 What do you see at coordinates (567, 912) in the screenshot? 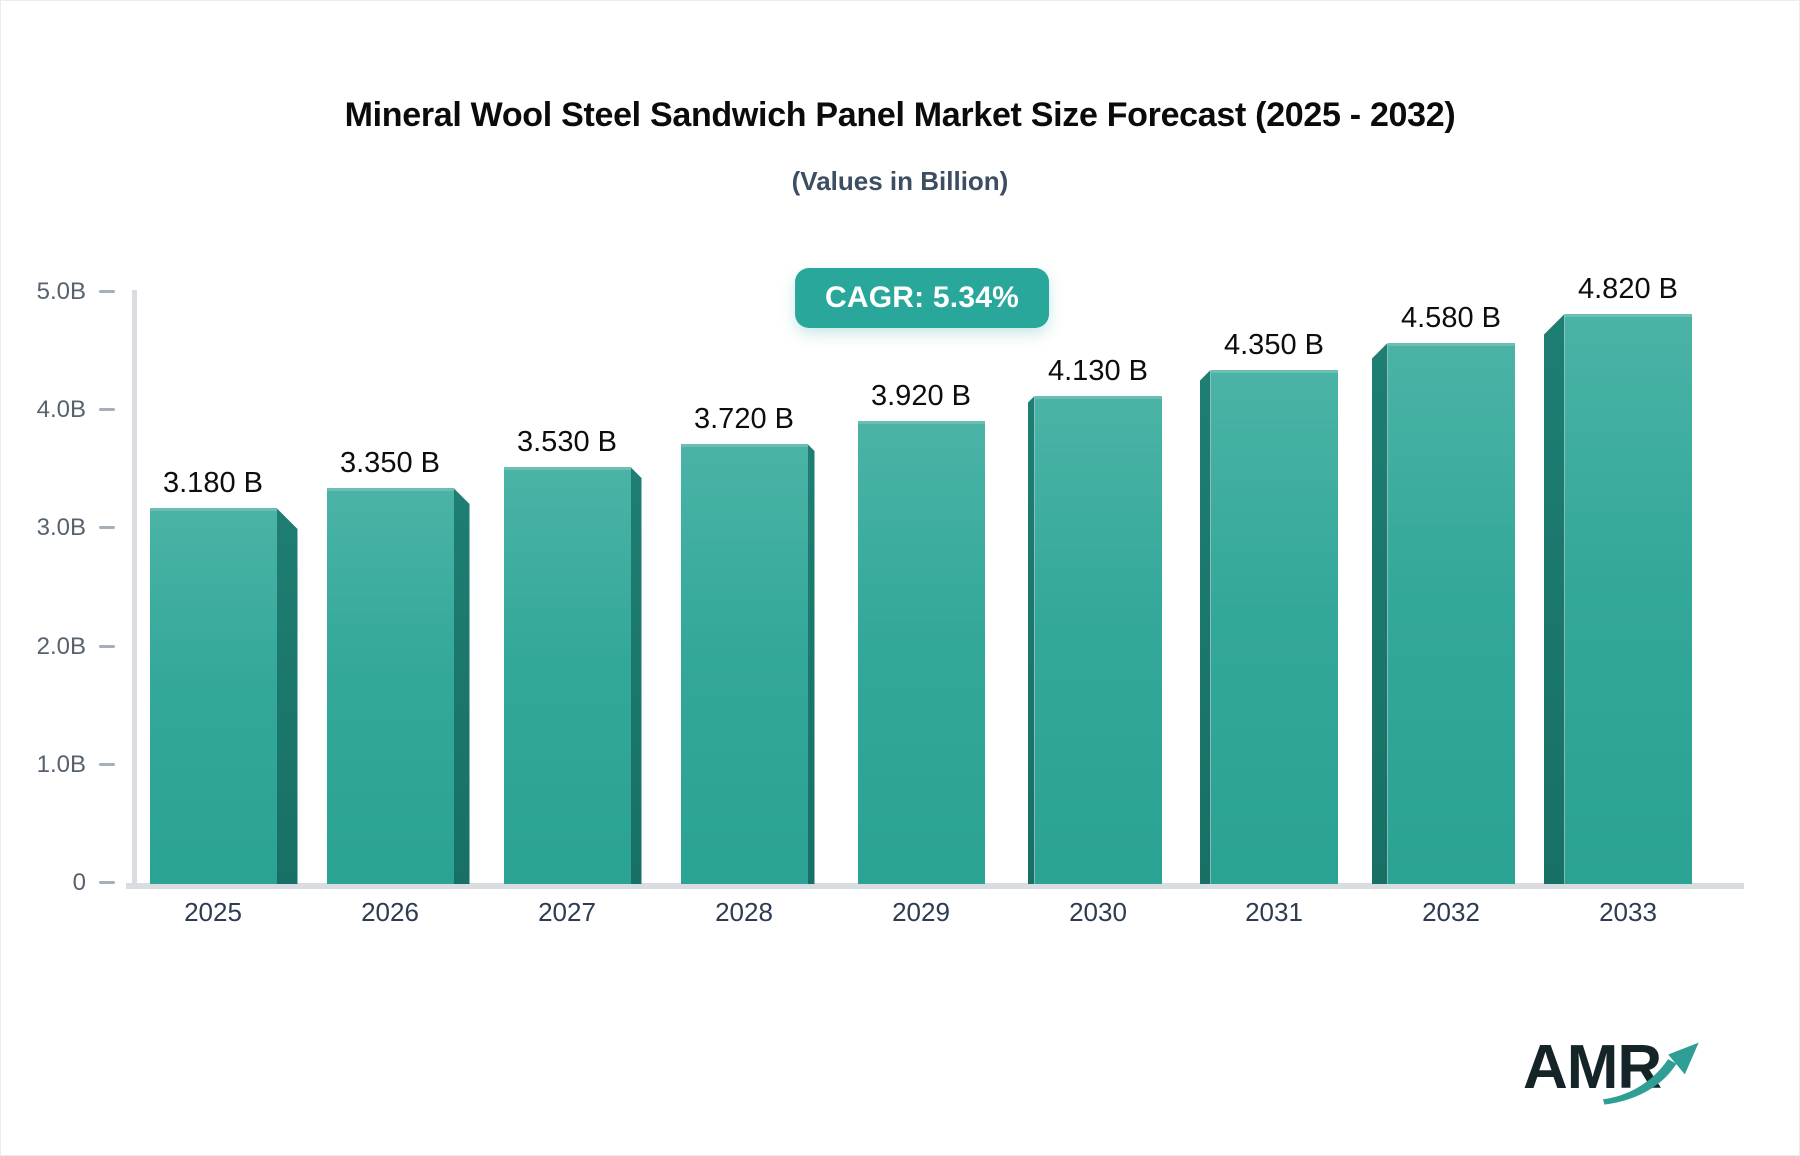
I see `x-tick-label: 2027` at bounding box center [567, 912].